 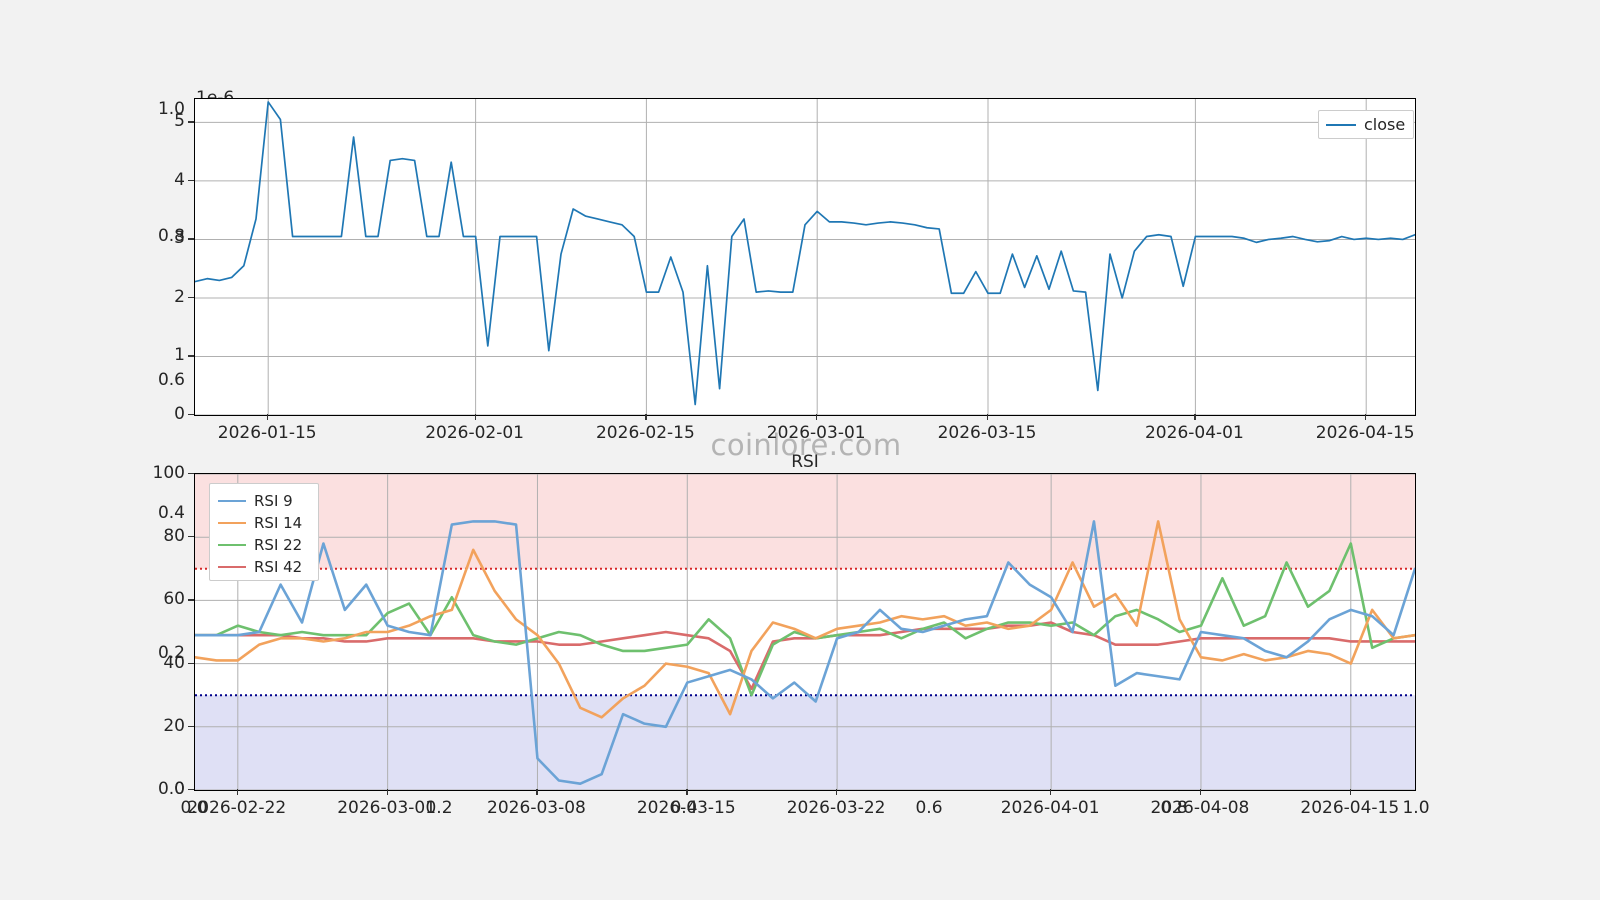 I want to click on price-xtick-label: 2026-04-01, so click(x=1194, y=433).